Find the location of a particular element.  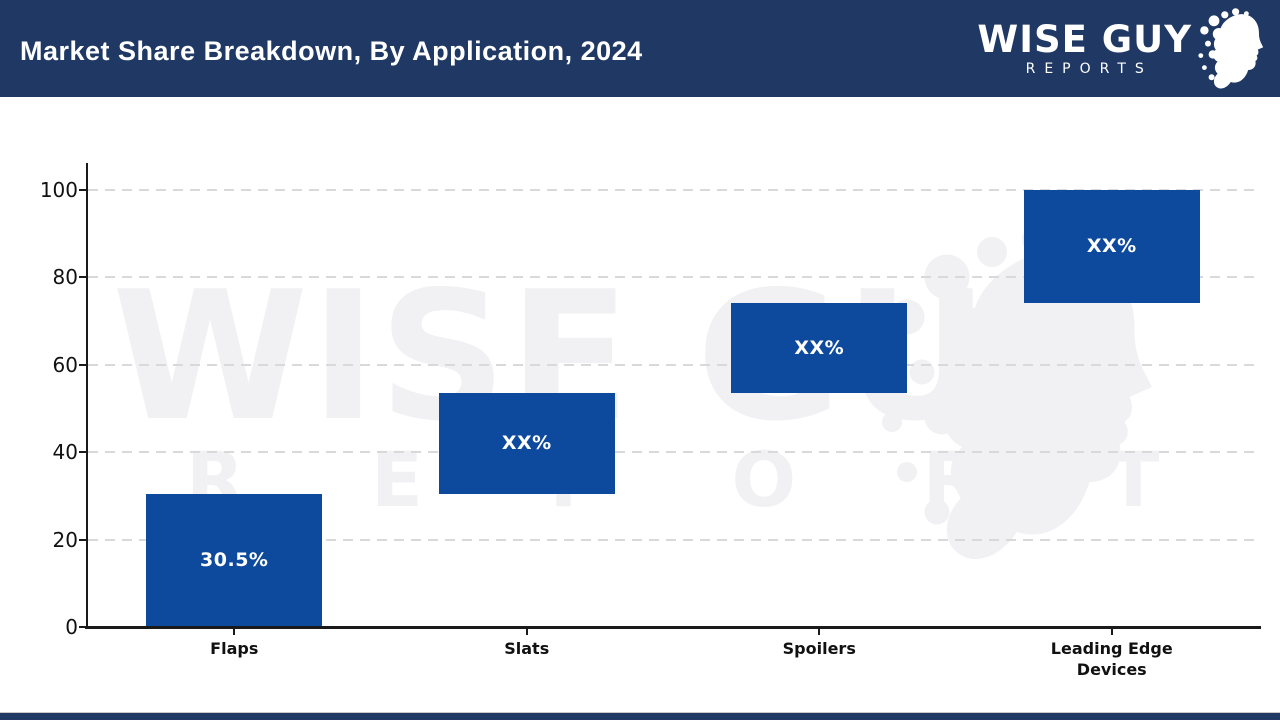

y-axis-spine is located at coordinates (87, 396).